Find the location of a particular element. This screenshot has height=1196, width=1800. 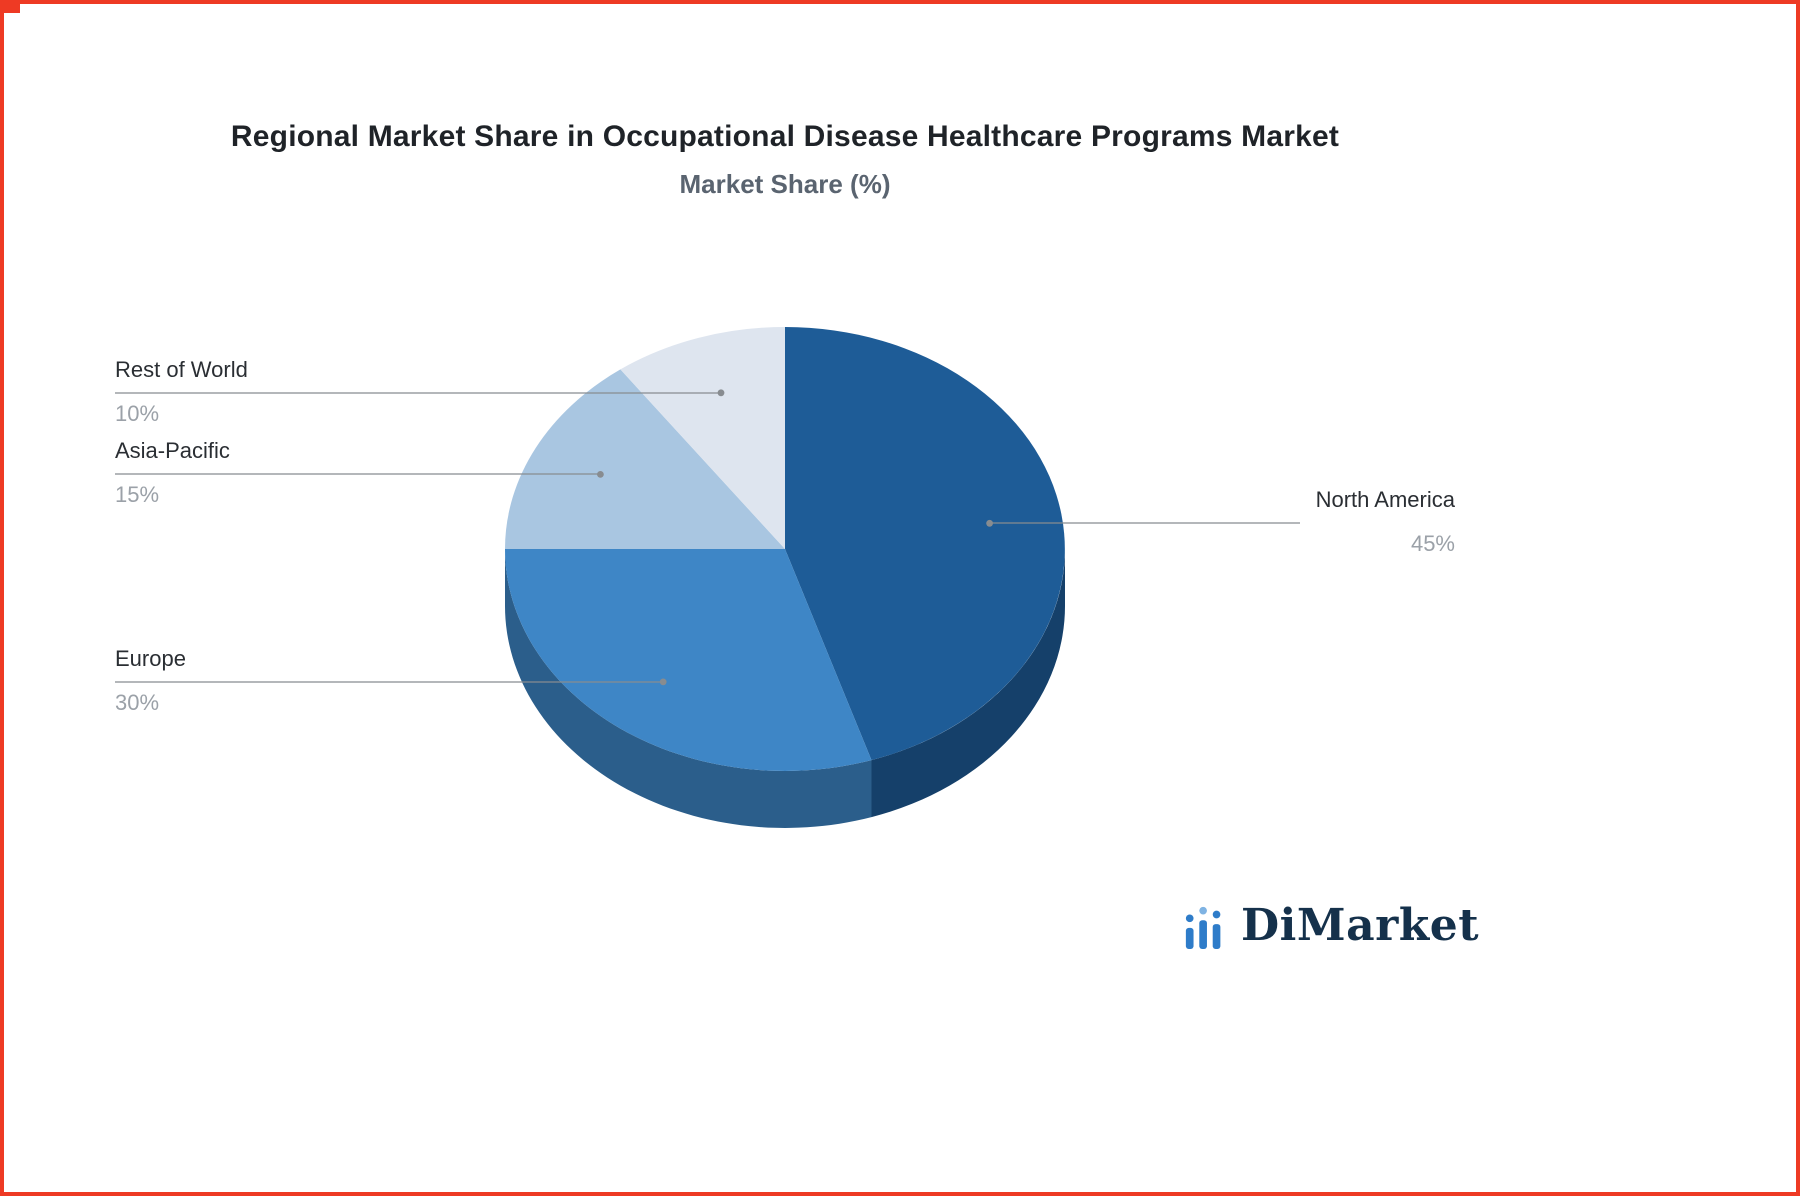

brand-logo: DiMarket is located at coordinates (1331, 925).